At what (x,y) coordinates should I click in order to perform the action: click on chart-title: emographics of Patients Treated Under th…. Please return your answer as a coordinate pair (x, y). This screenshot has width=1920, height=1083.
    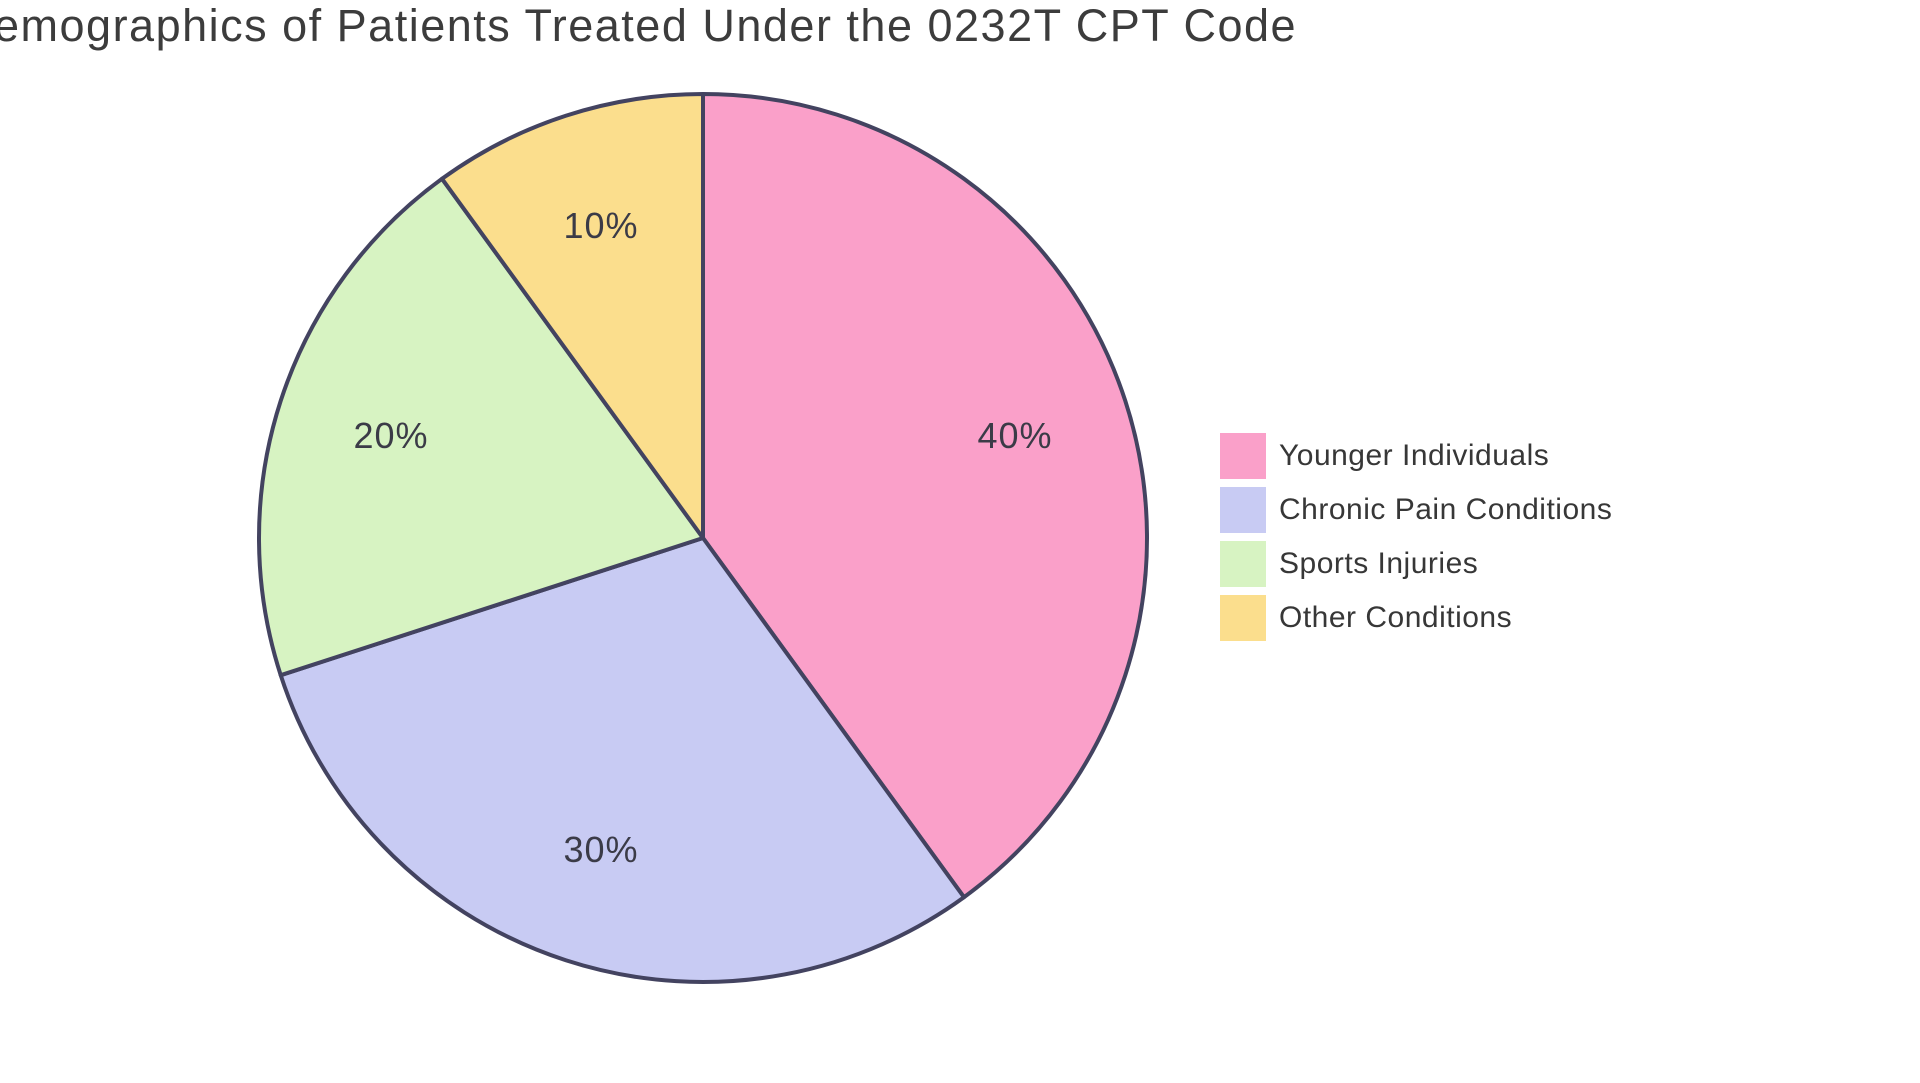
    Looking at the image, I should click on (649, 25).